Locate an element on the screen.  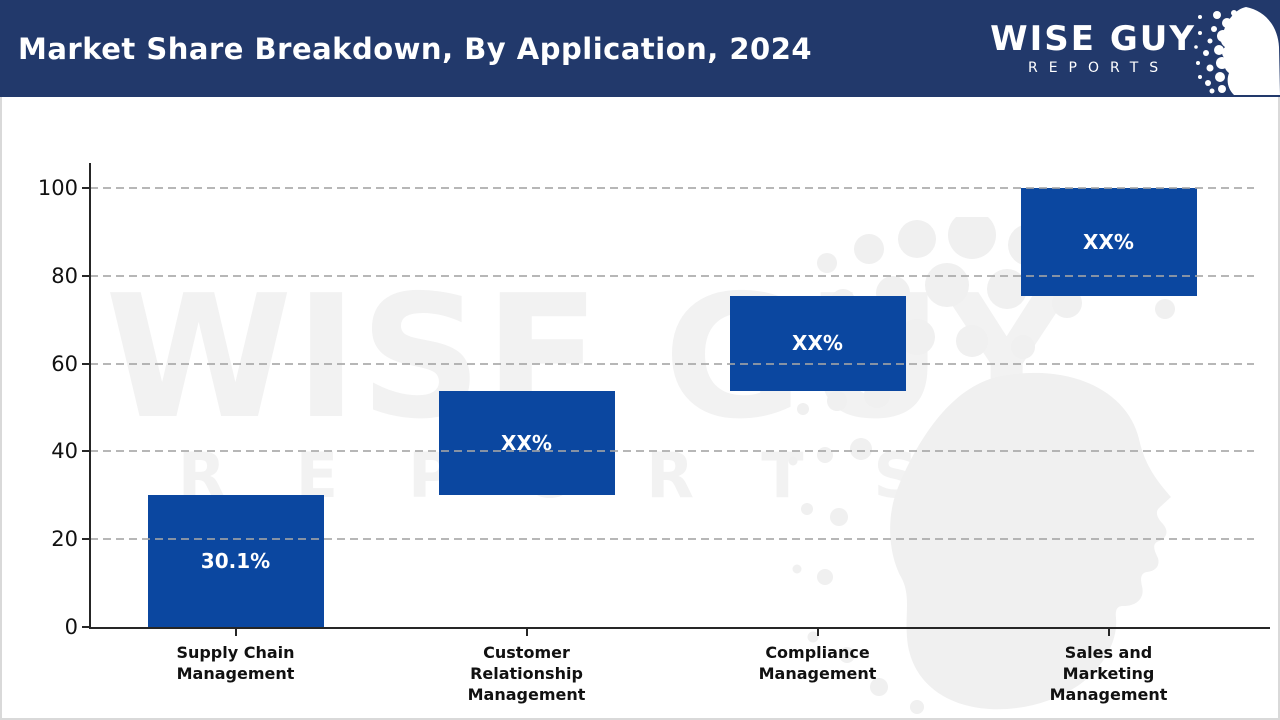
y-tick-label-0: 0 is located at coordinates (71, 627).